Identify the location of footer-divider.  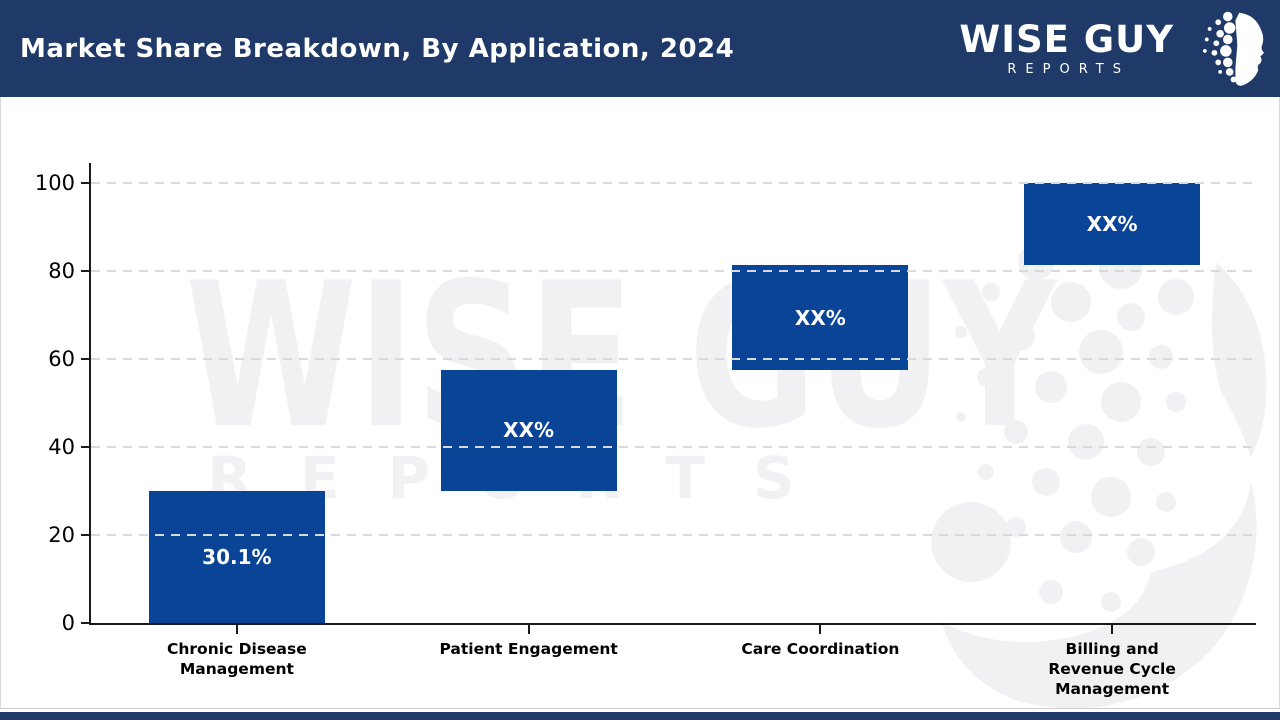
(640, 708).